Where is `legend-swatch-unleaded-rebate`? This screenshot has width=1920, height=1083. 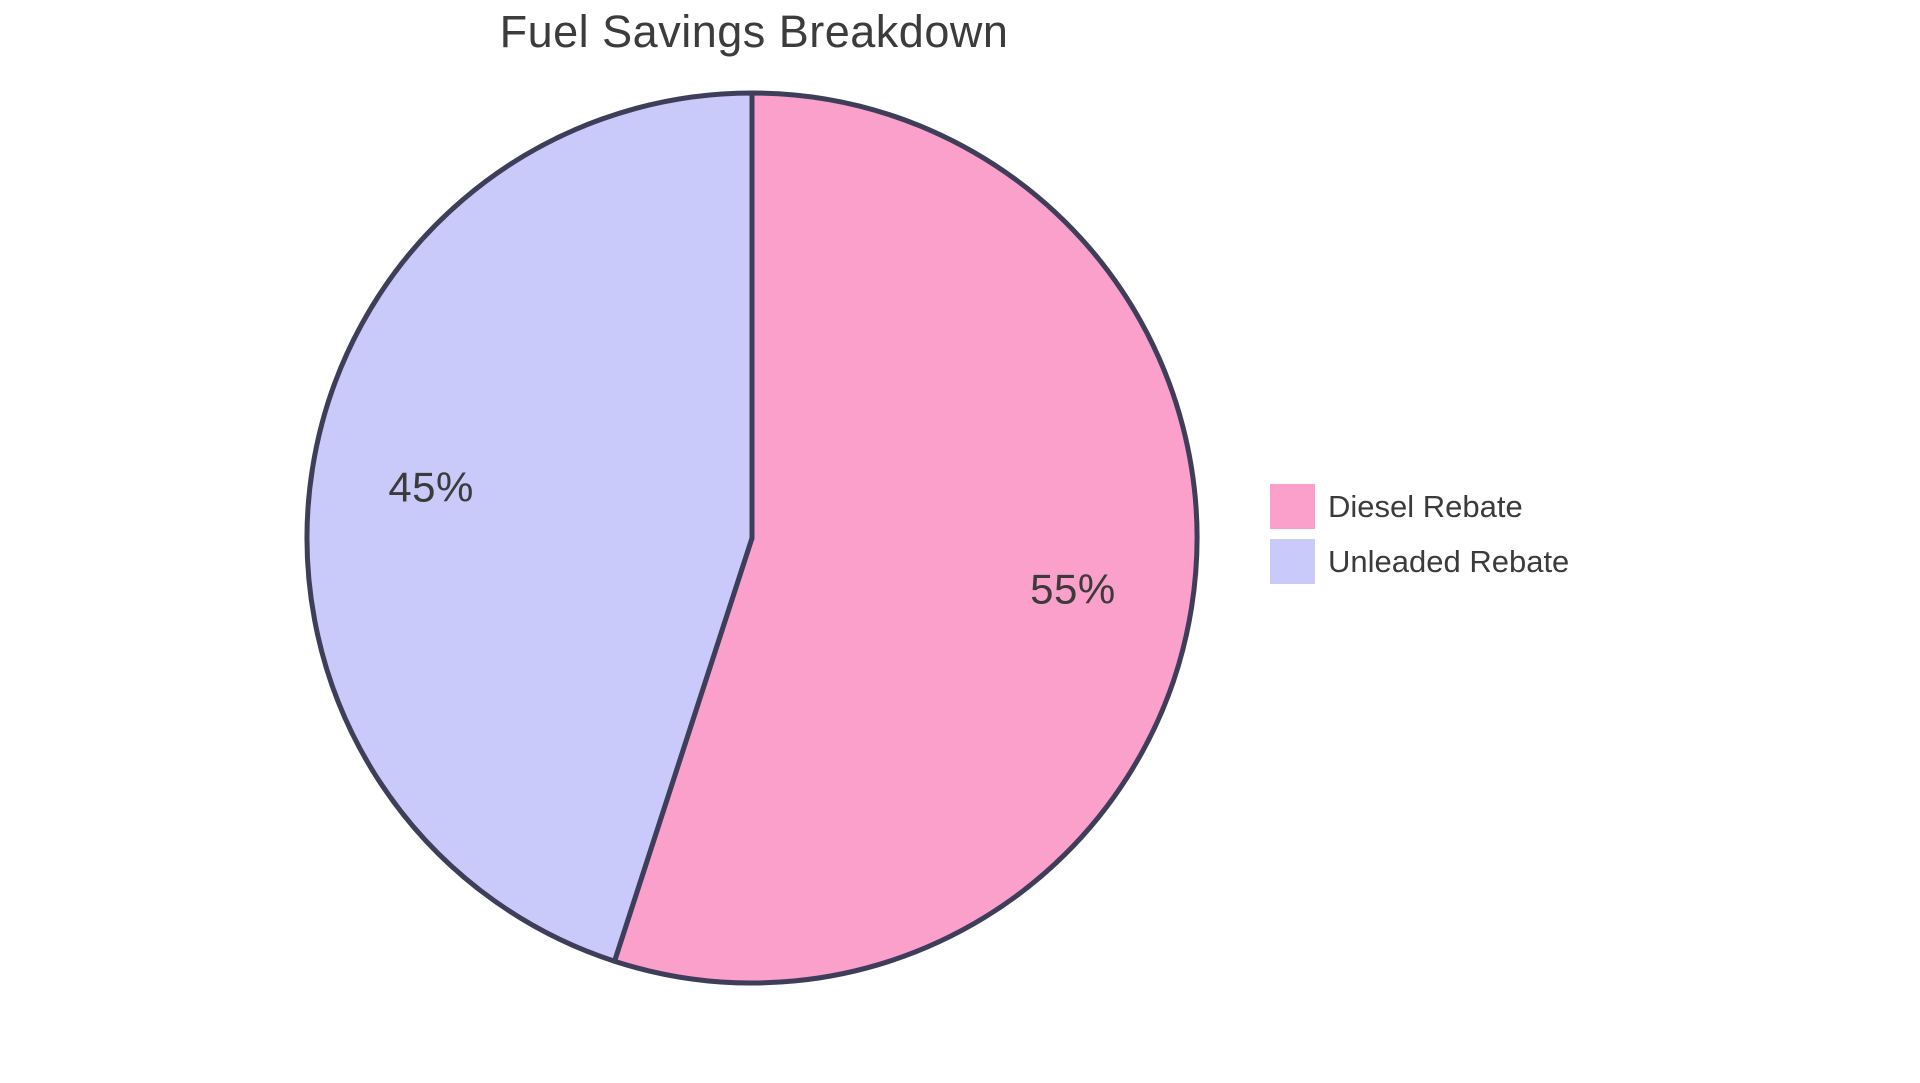
legend-swatch-unleaded-rebate is located at coordinates (1292, 561).